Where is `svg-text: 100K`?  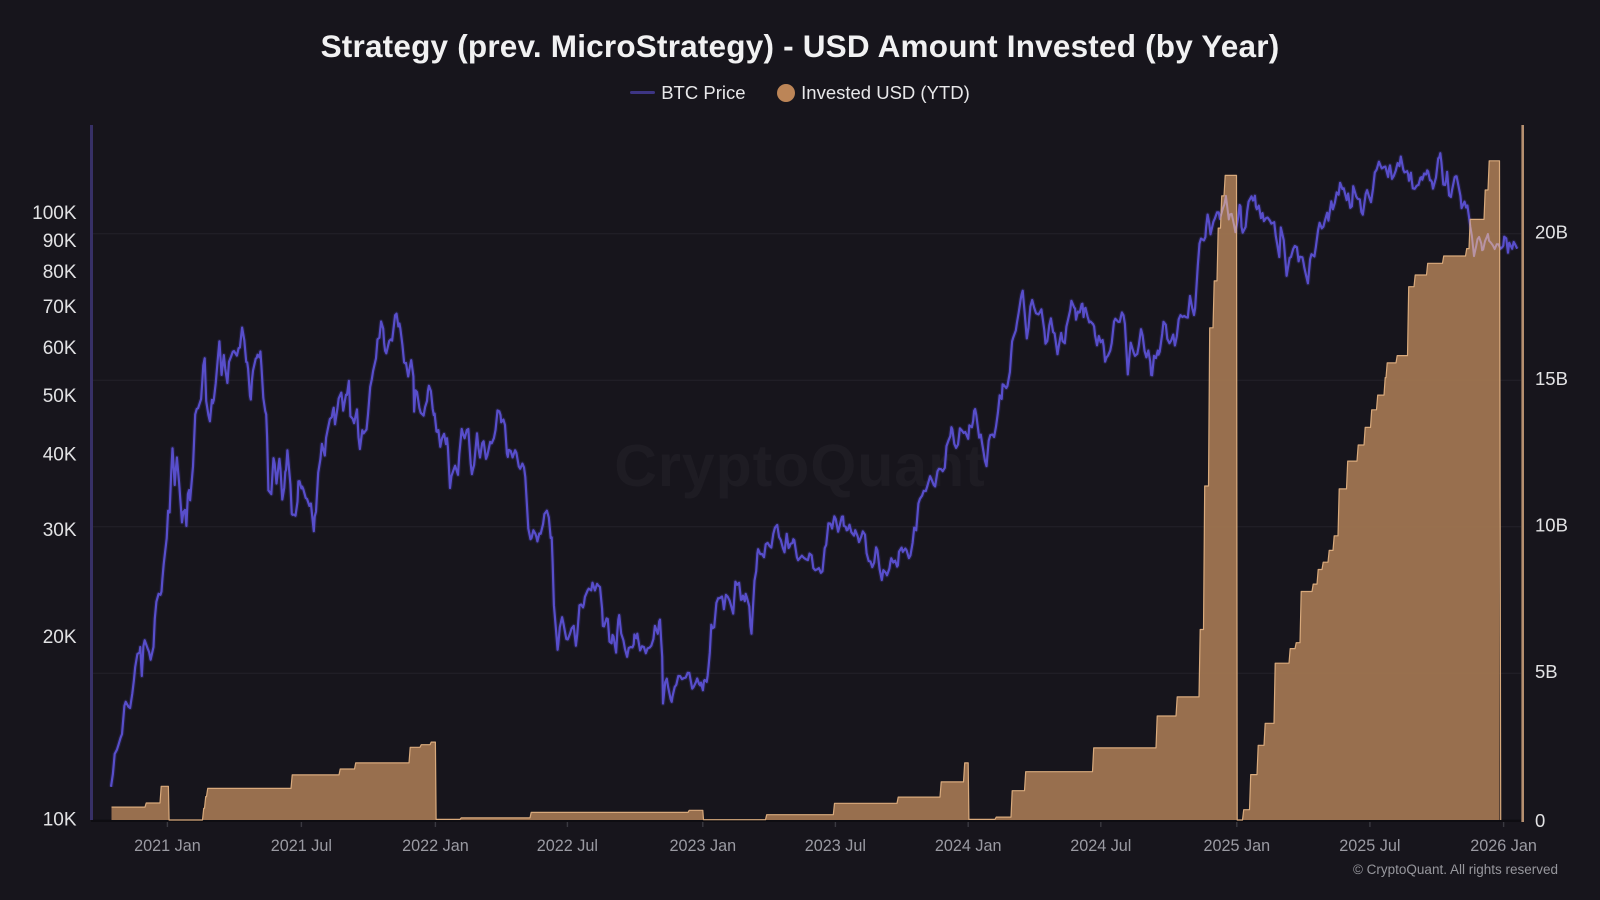 svg-text: 100K is located at coordinates (54, 213).